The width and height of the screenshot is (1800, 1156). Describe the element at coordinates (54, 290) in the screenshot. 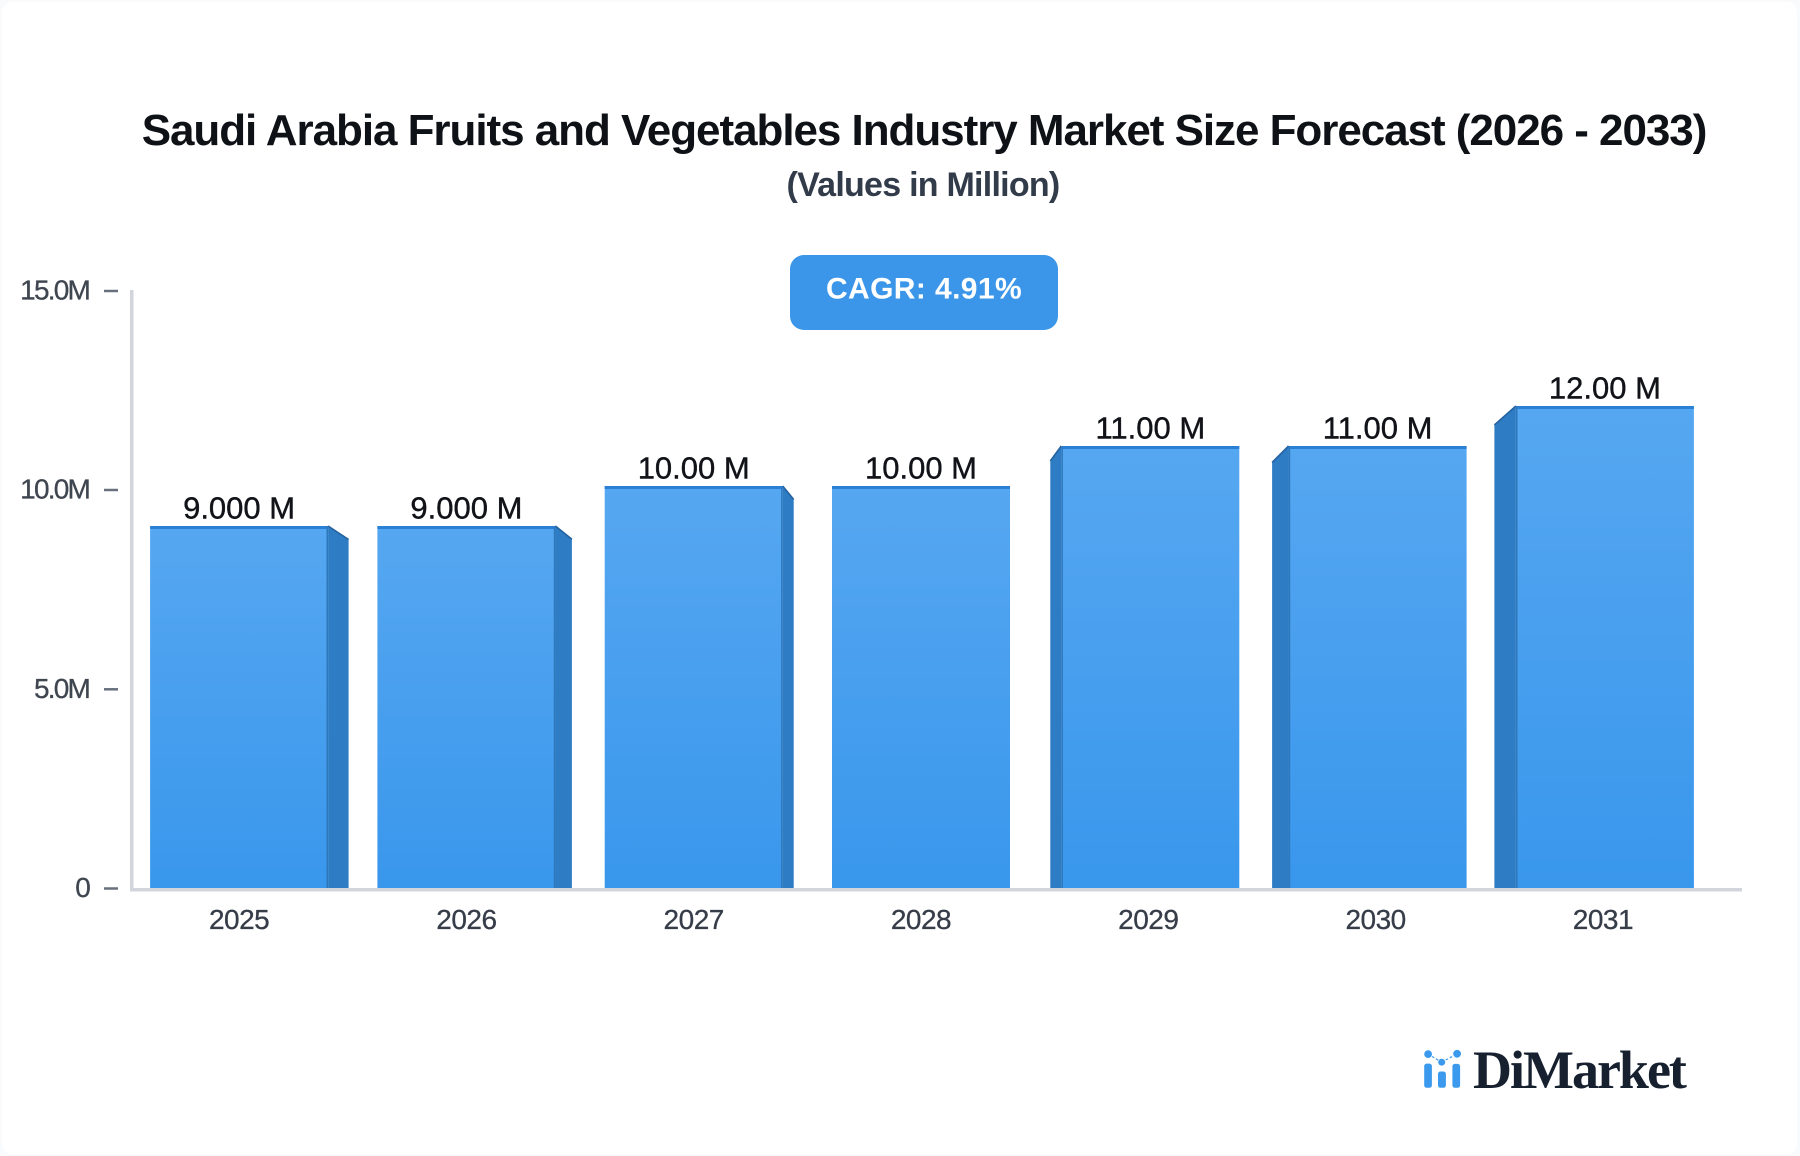

I see `svg-text: 15.0M` at that location.